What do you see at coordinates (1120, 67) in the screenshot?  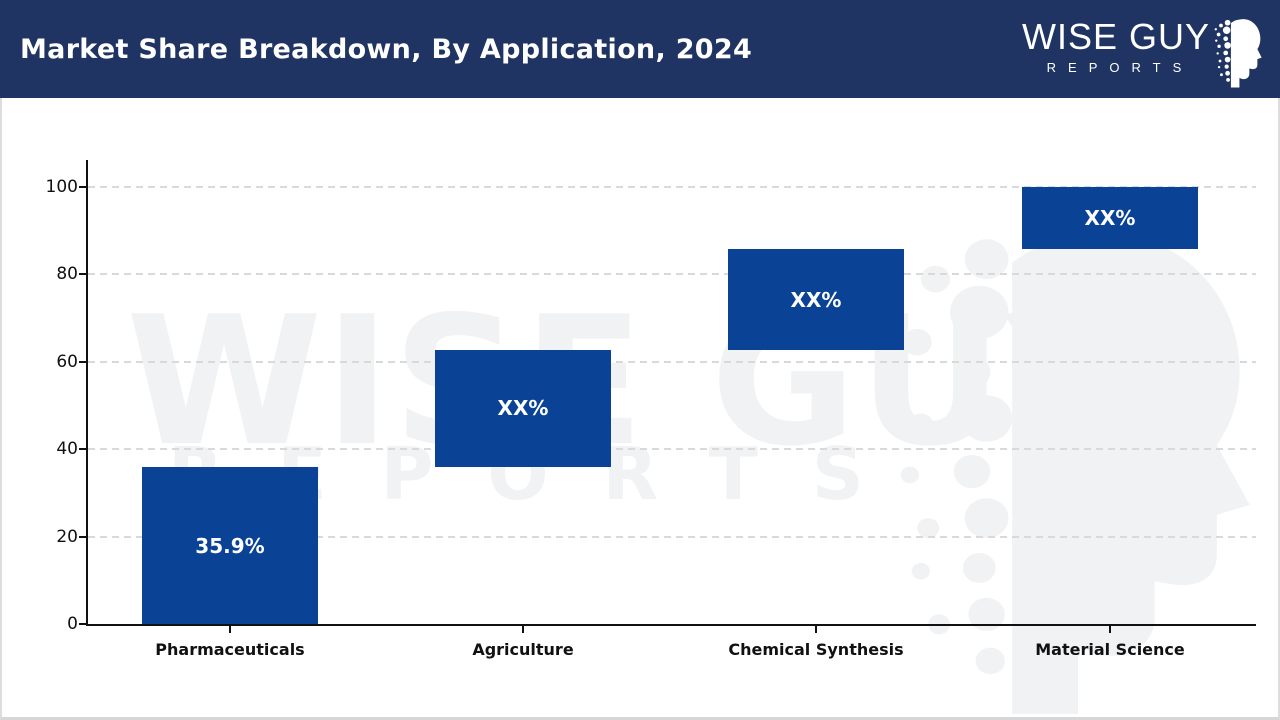 I see `logo-subtext: REPORTS` at bounding box center [1120, 67].